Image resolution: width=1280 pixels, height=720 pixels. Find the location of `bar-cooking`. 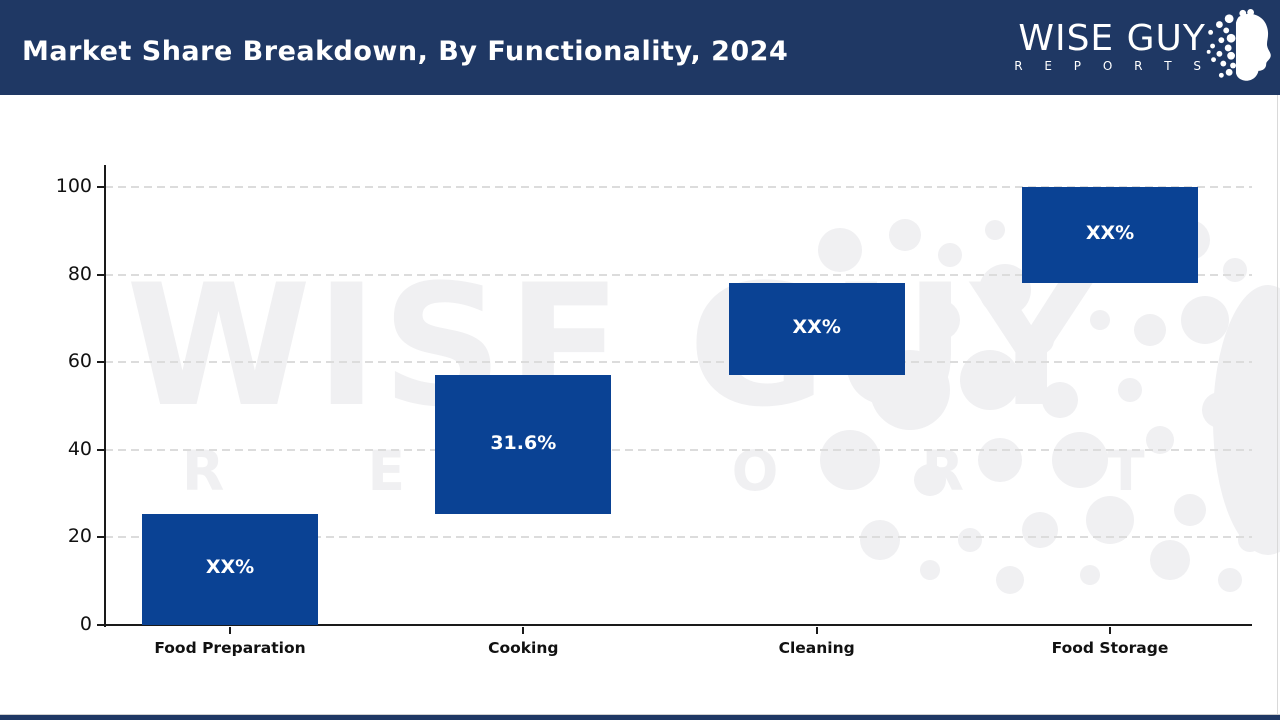

bar-cooking is located at coordinates (523, 444).